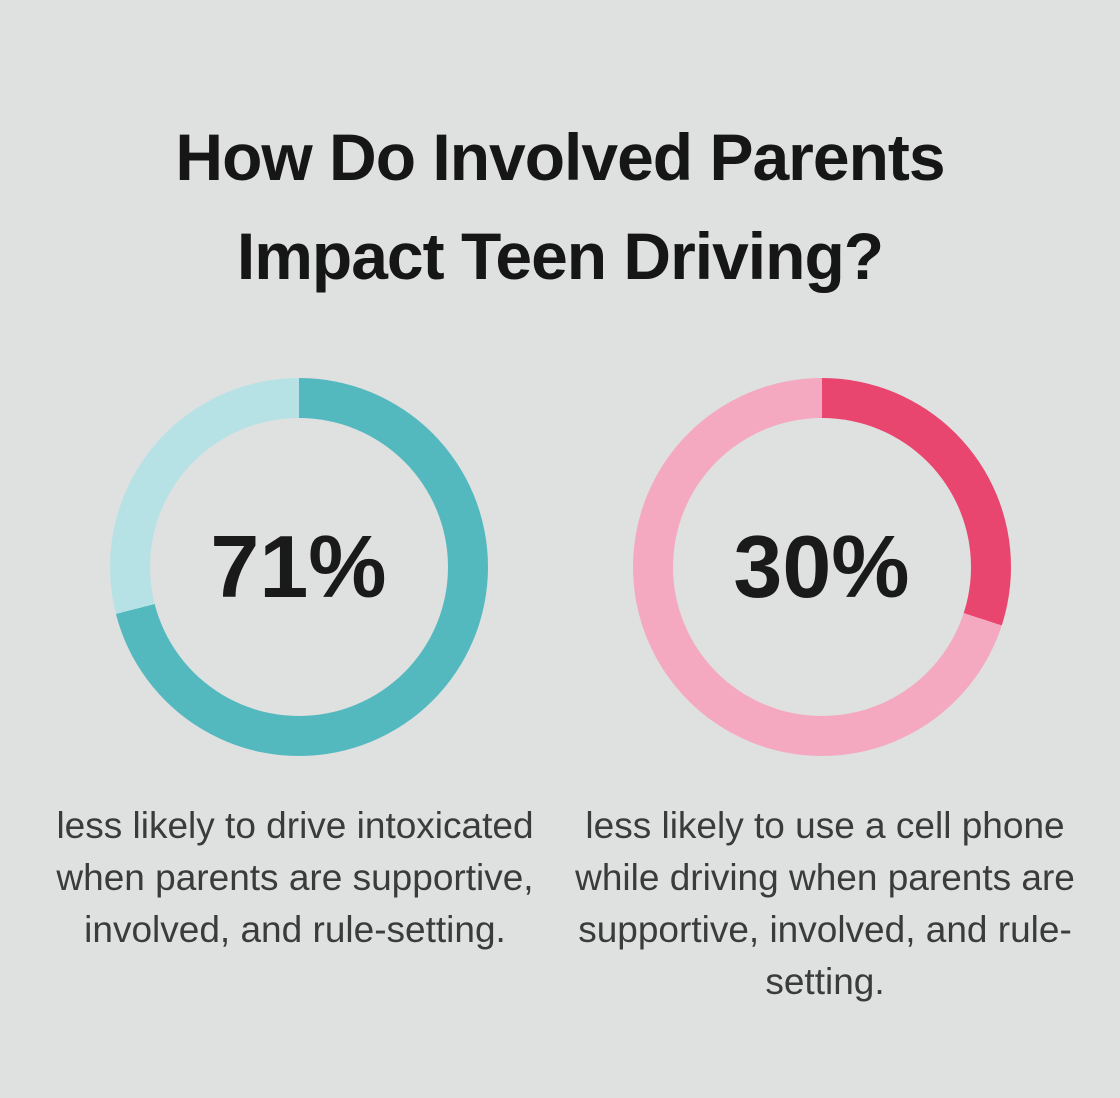 The width and height of the screenshot is (1120, 1098). I want to click on donut-chart-drive-intoxicated: 71%, so click(298, 567).